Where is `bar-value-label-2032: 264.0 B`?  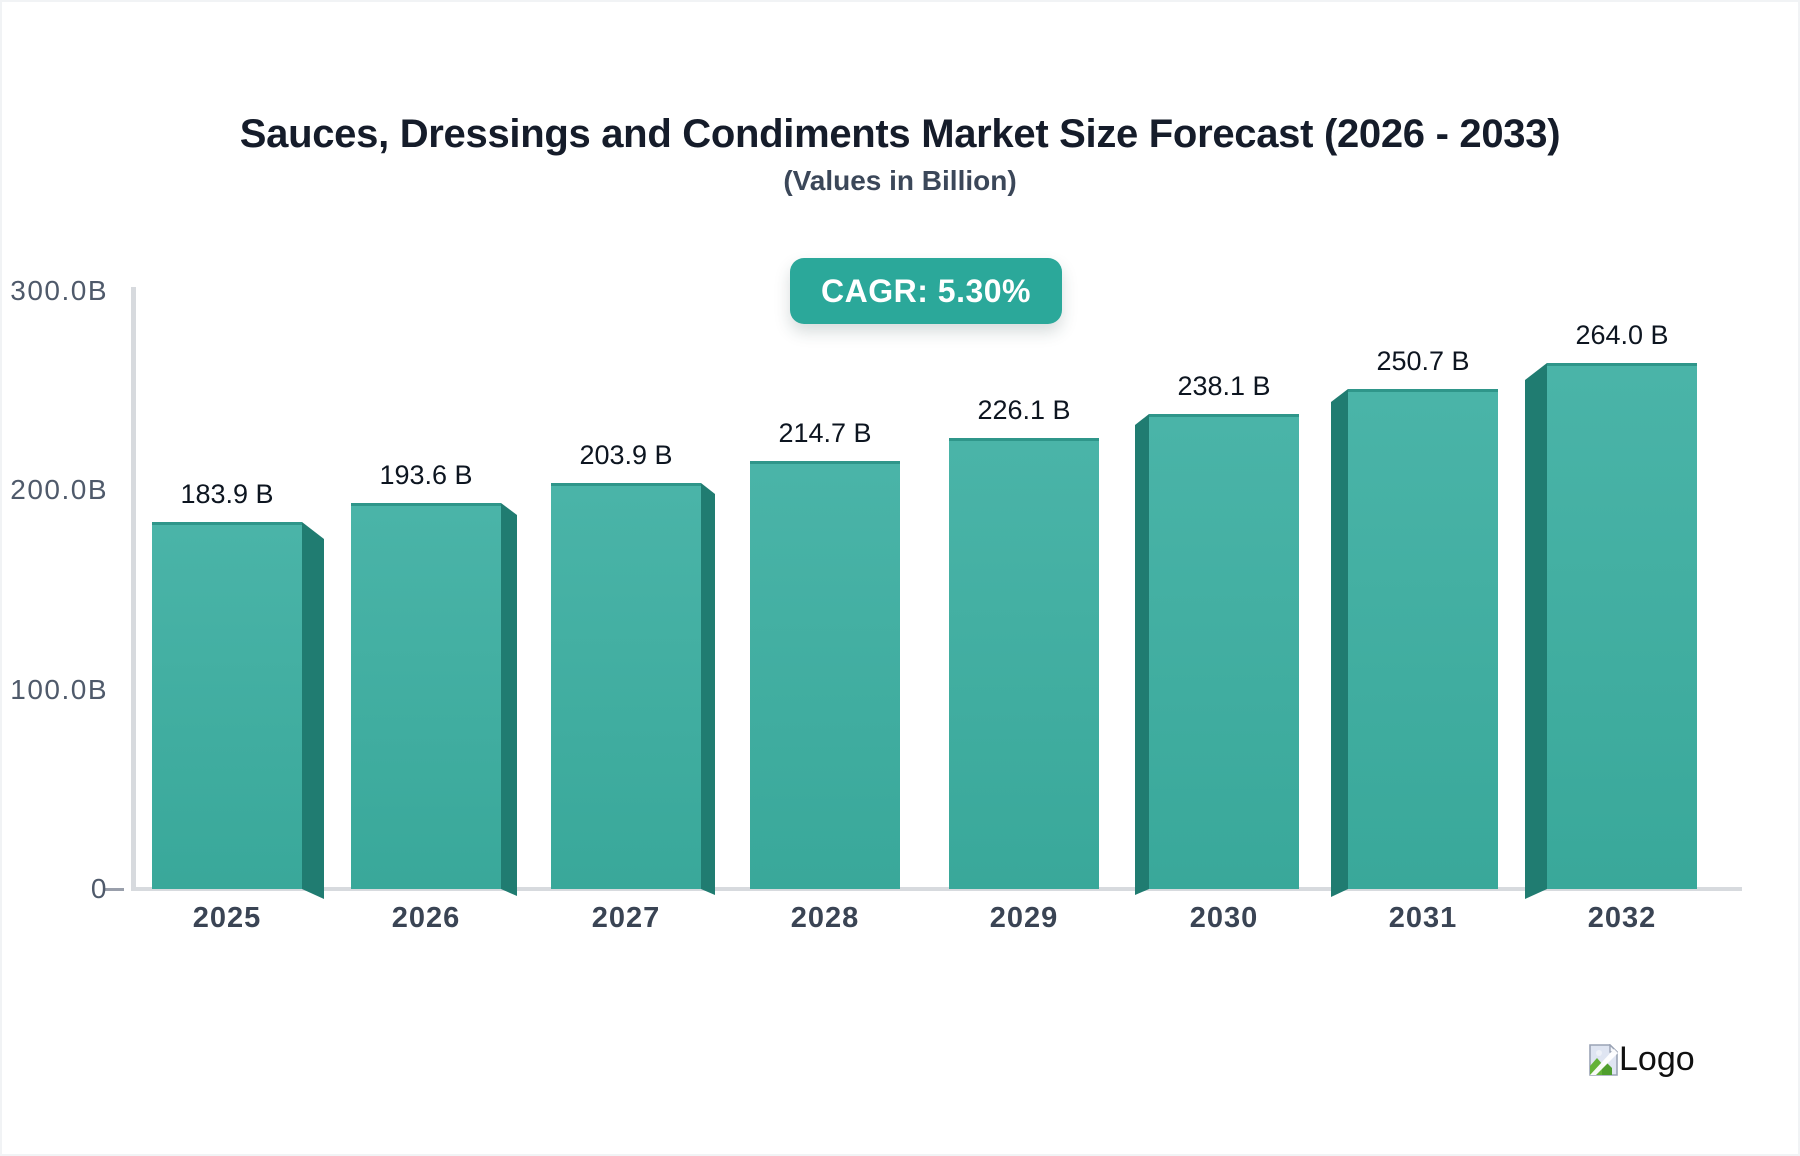 bar-value-label-2032: 264.0 B is located at coordinates (1622, 335).